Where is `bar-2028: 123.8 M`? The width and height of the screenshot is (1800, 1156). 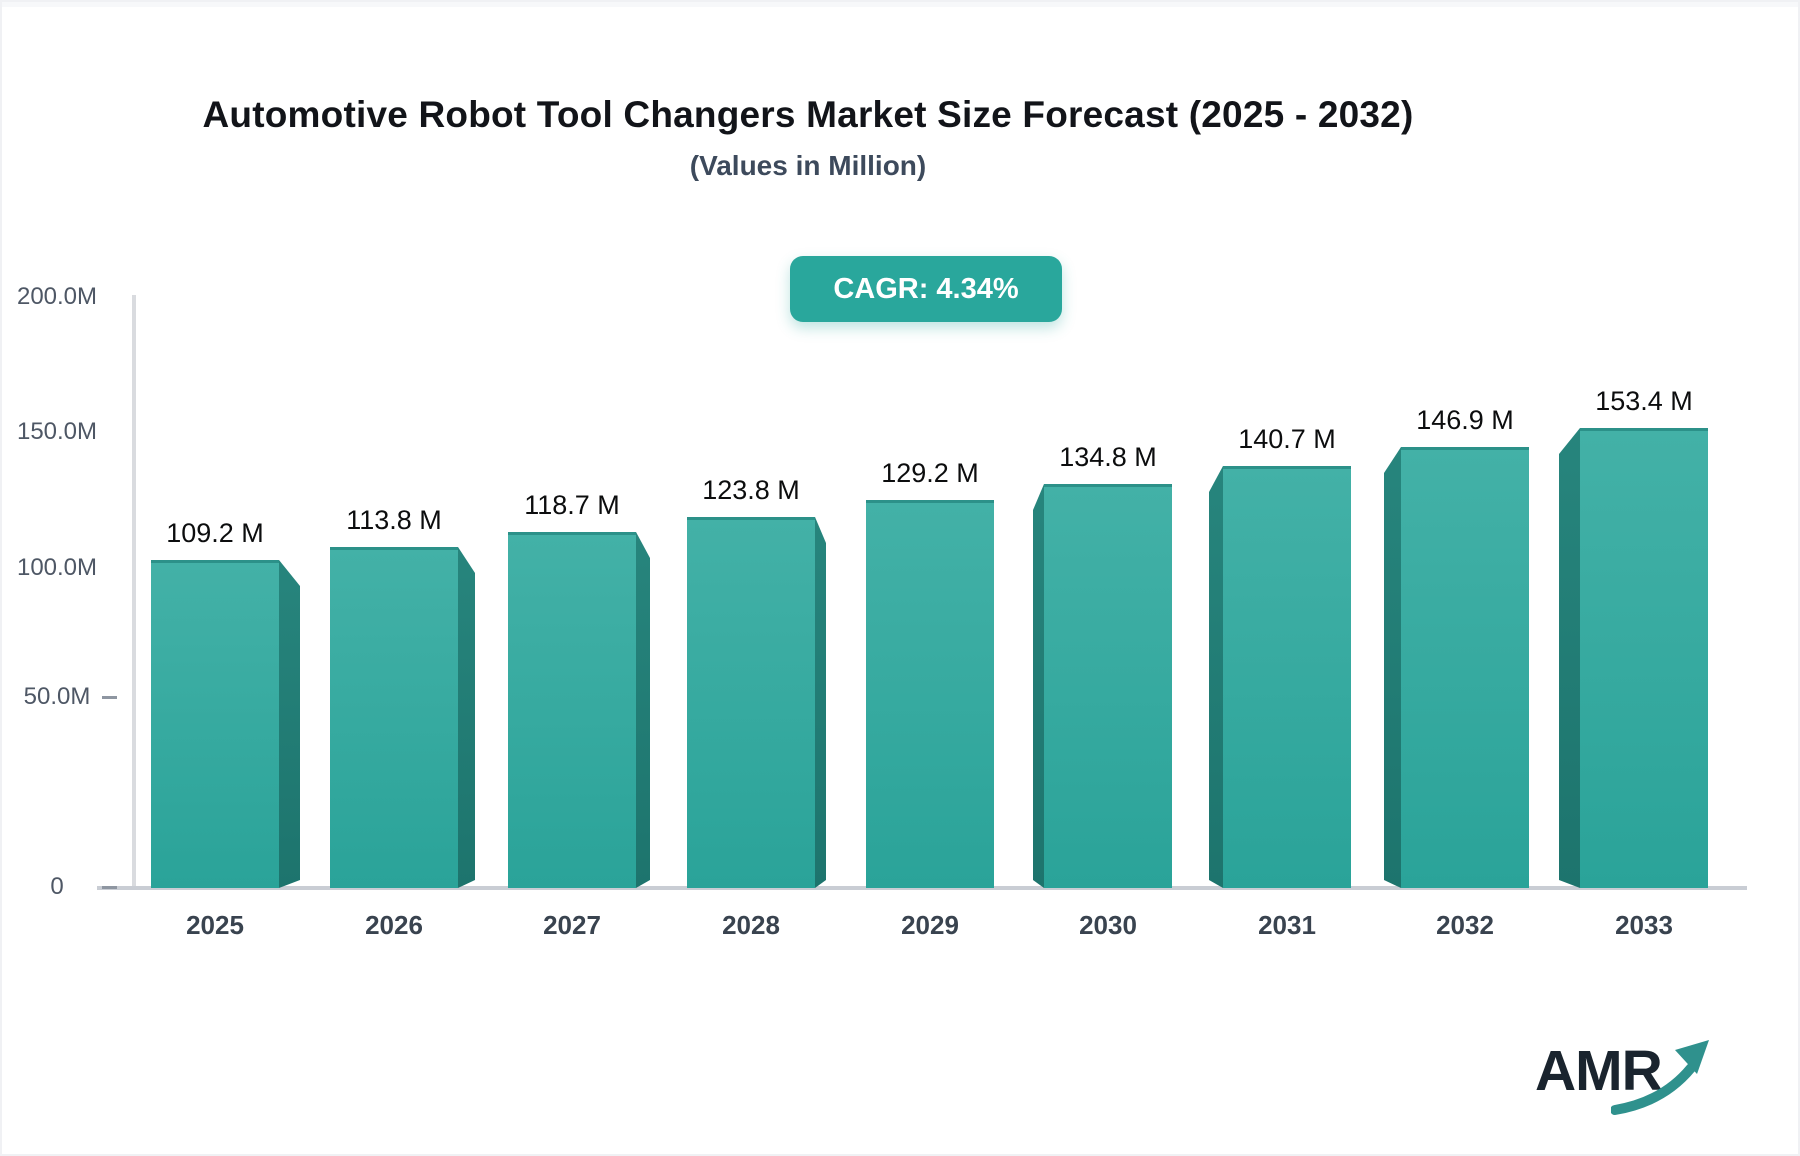
bar-2028: 123.8 M is located at coordinates (751, 681).